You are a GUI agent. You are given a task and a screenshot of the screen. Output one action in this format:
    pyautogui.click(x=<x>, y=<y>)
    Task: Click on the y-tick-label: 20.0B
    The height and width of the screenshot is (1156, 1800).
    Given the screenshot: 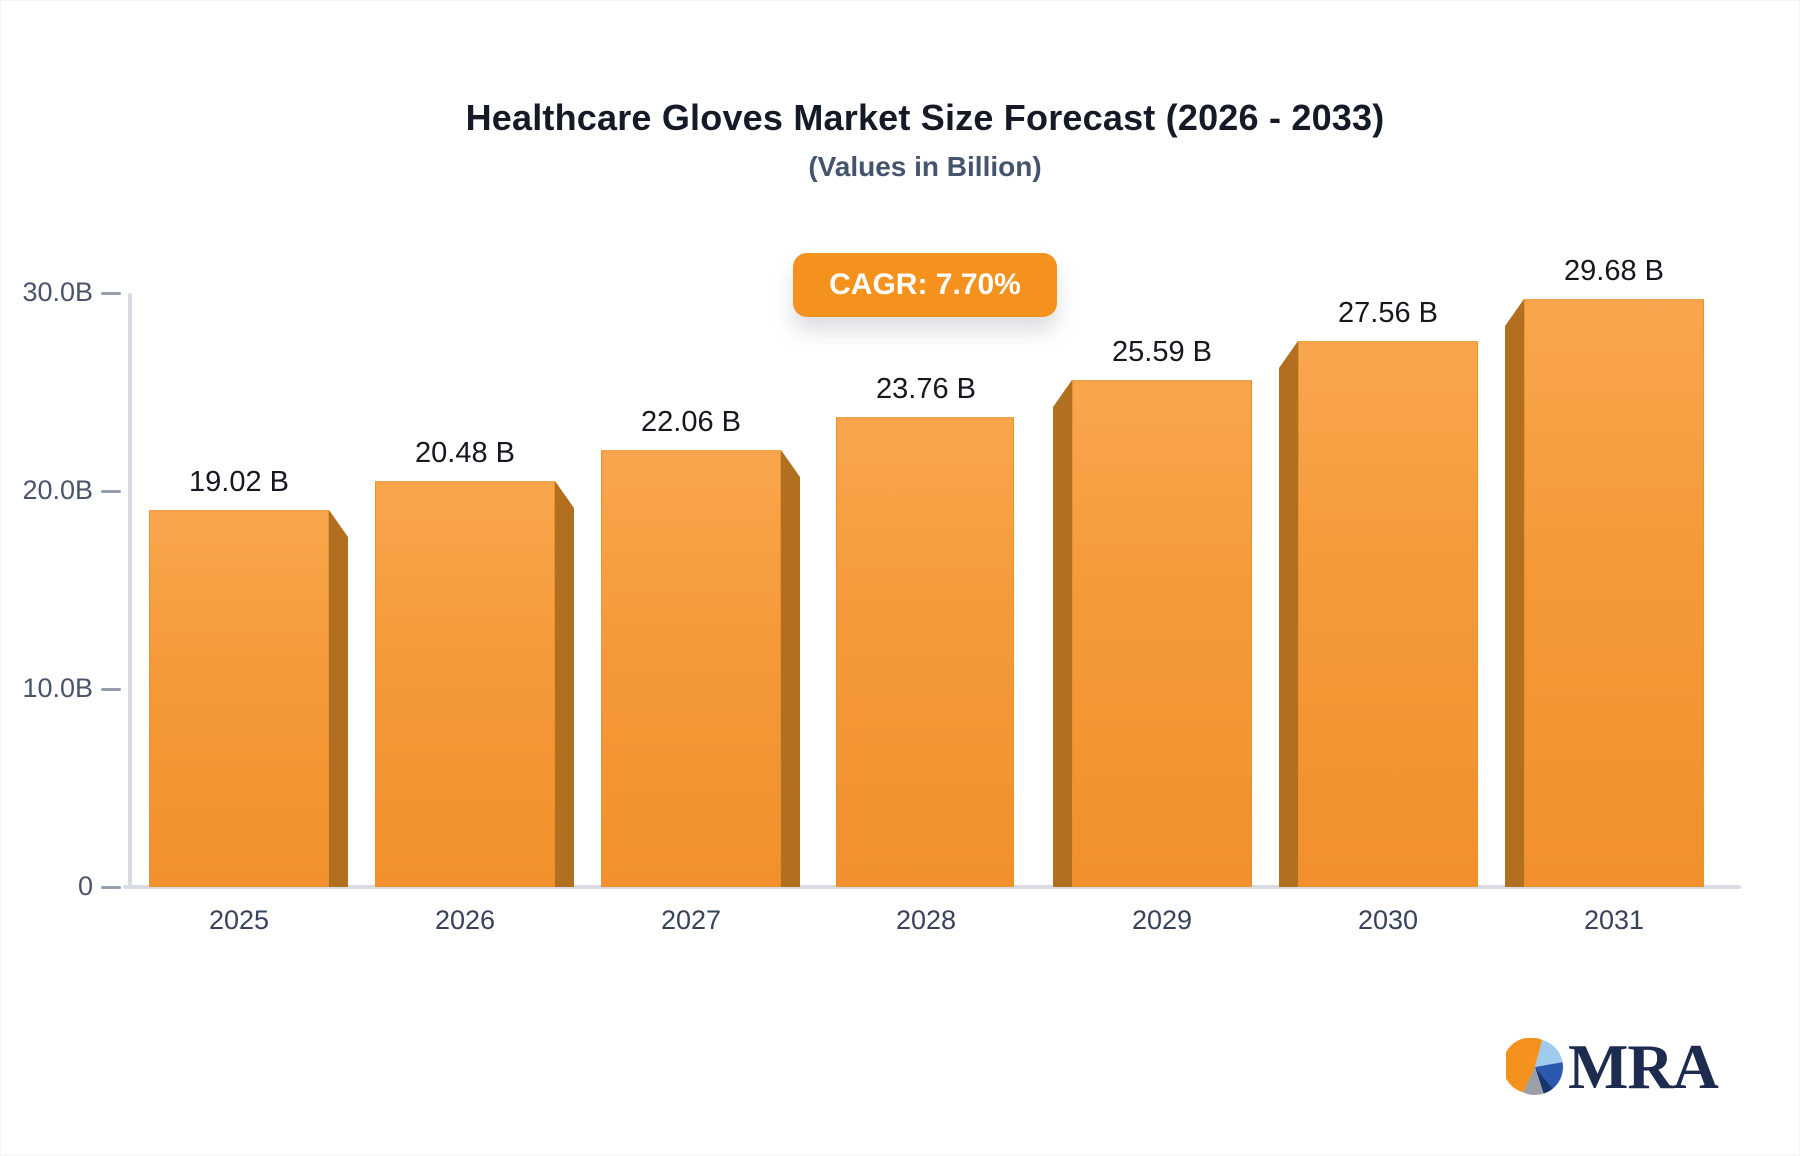 What is the action you would take?
    pyautogui.click(x=57, y=490)
    